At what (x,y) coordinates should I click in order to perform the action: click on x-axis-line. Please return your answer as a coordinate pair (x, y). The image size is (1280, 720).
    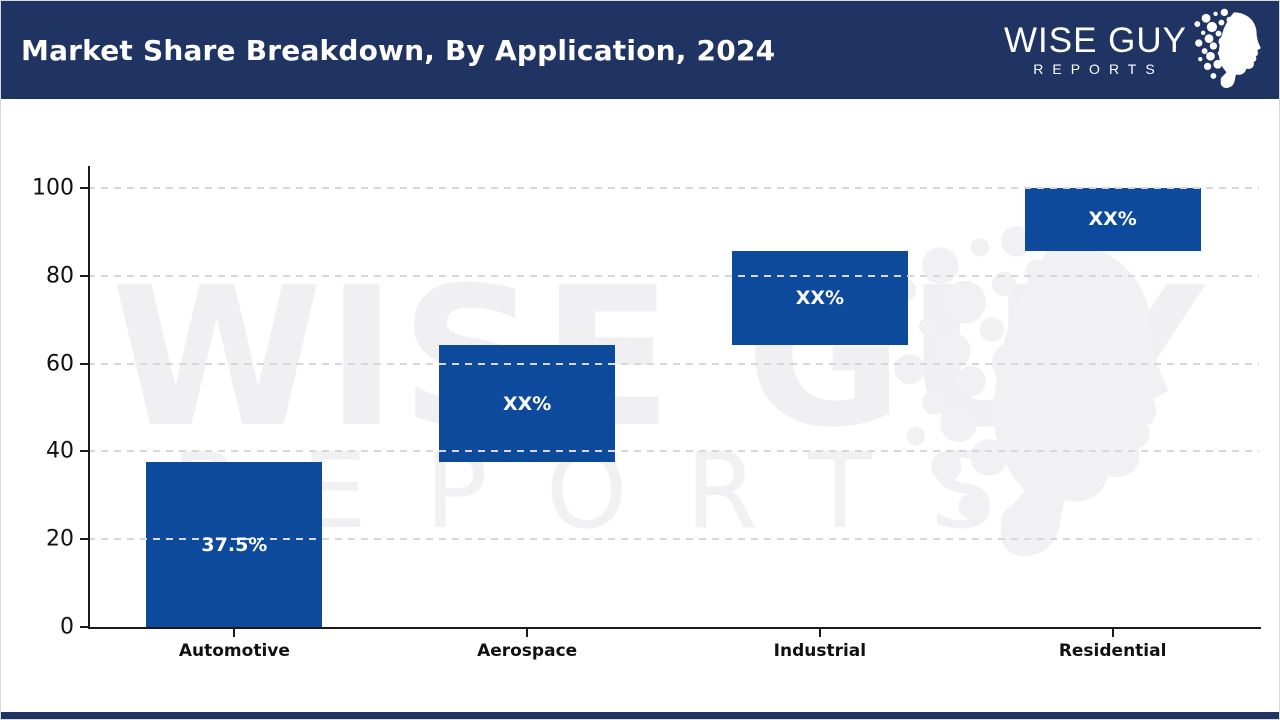
    Looking at the image, I should click on (674, 628).